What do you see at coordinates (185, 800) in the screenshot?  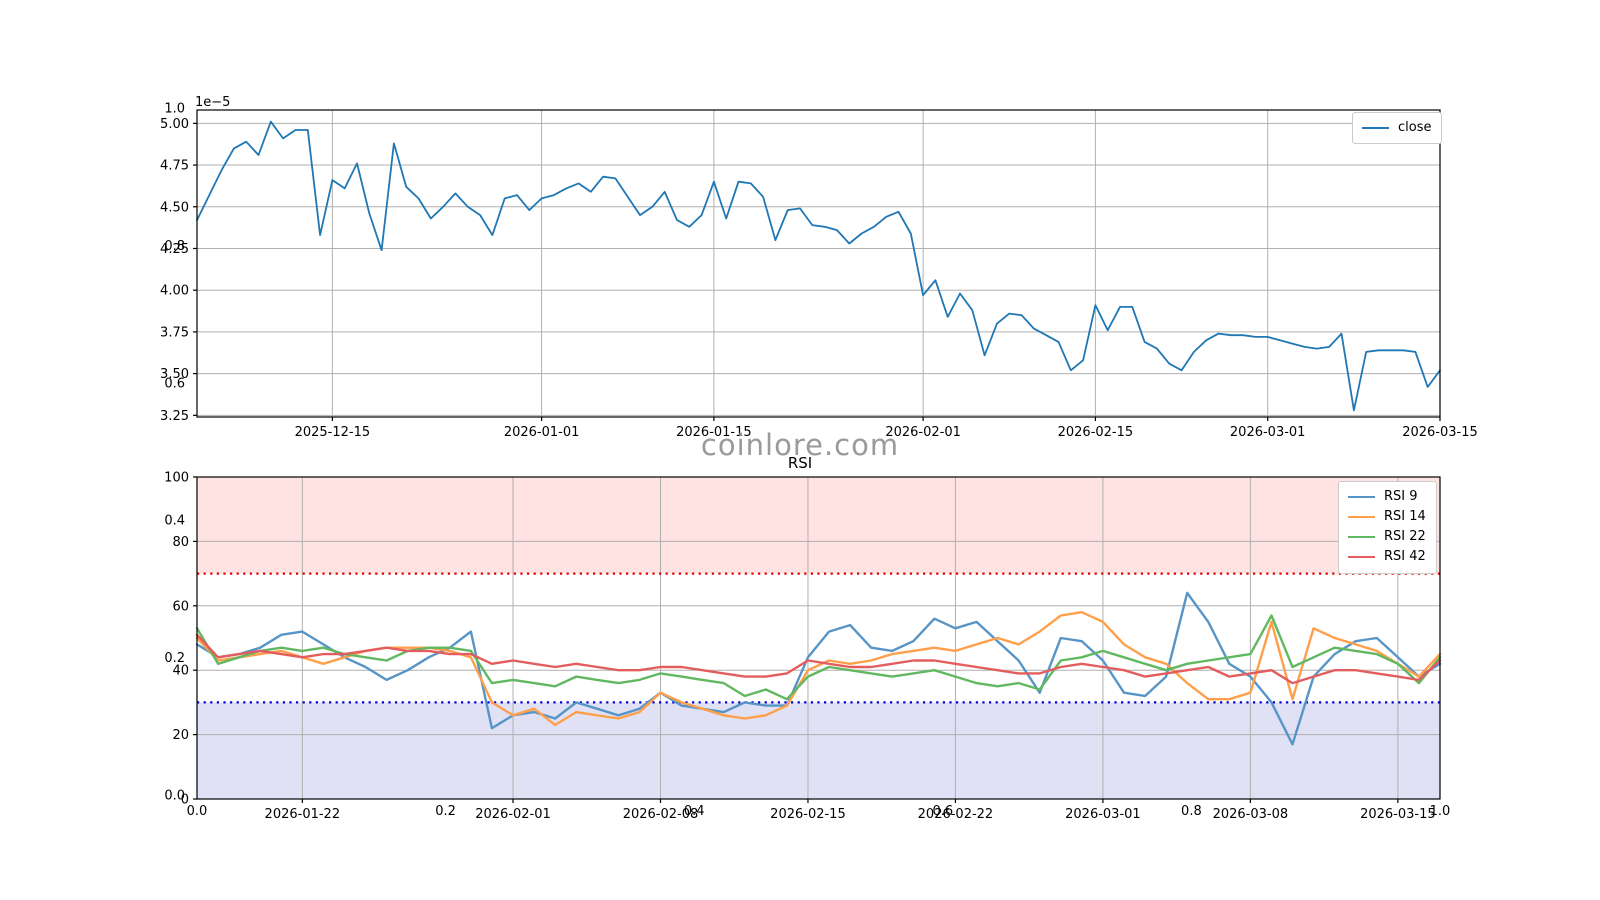 I see `rsi-y-tick-label: 0` at bounding box center [185, 800].